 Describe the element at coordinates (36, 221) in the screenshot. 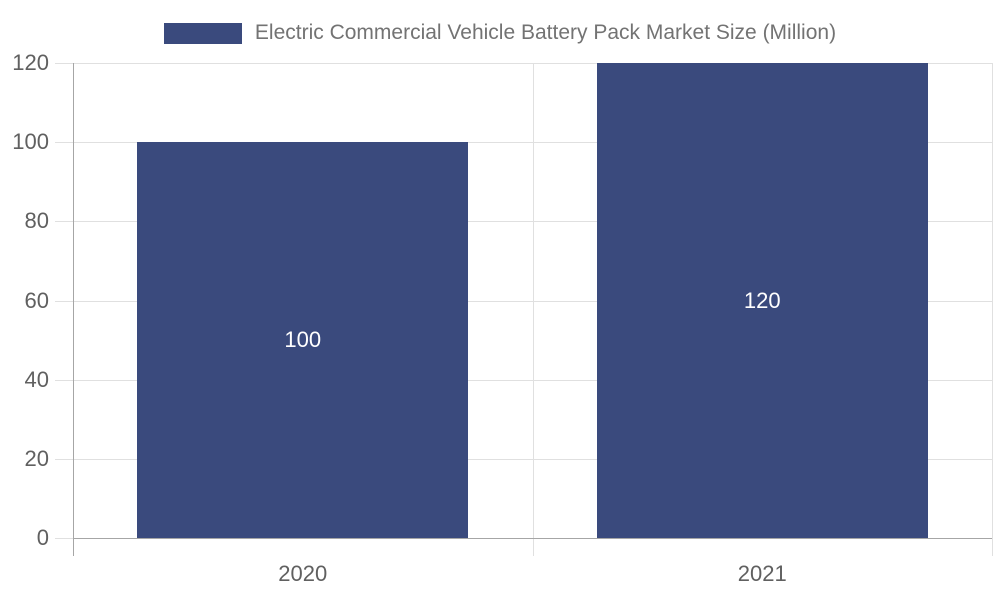

I see `y-tick-label: 80` at that location.